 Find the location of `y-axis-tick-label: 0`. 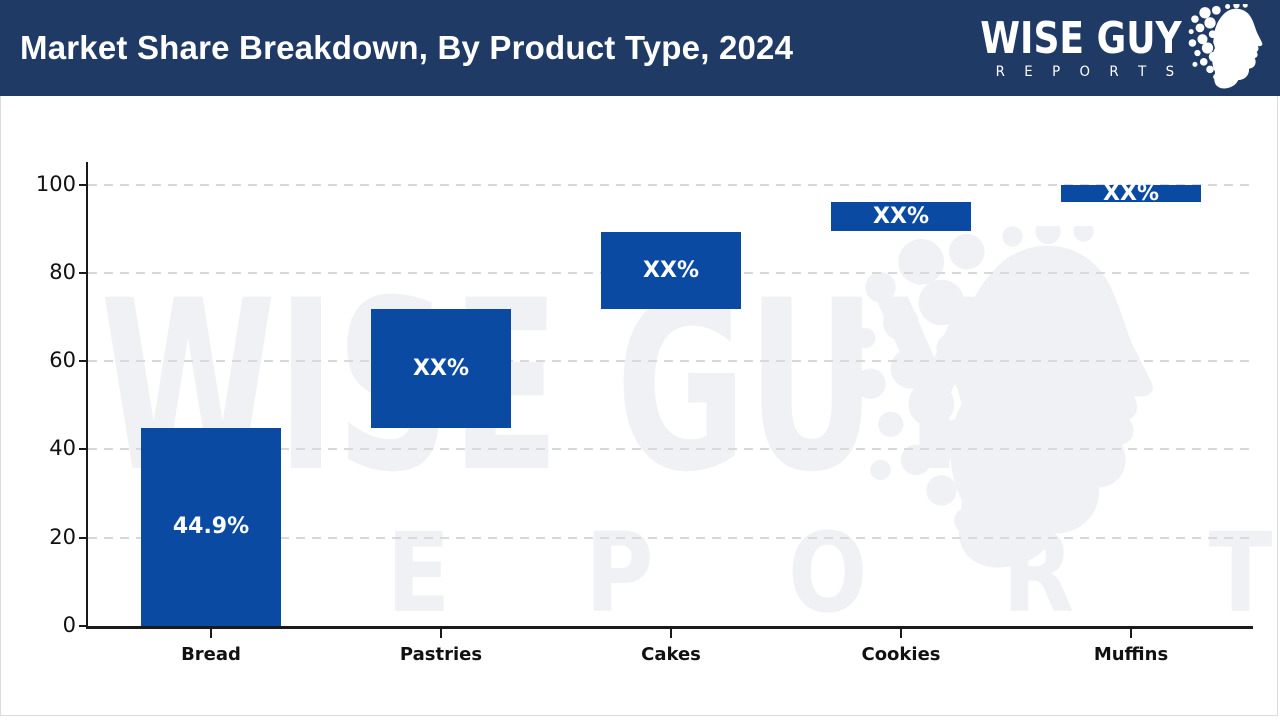

y-axis-tick-label: 0 is located at coordinates (69, 625).